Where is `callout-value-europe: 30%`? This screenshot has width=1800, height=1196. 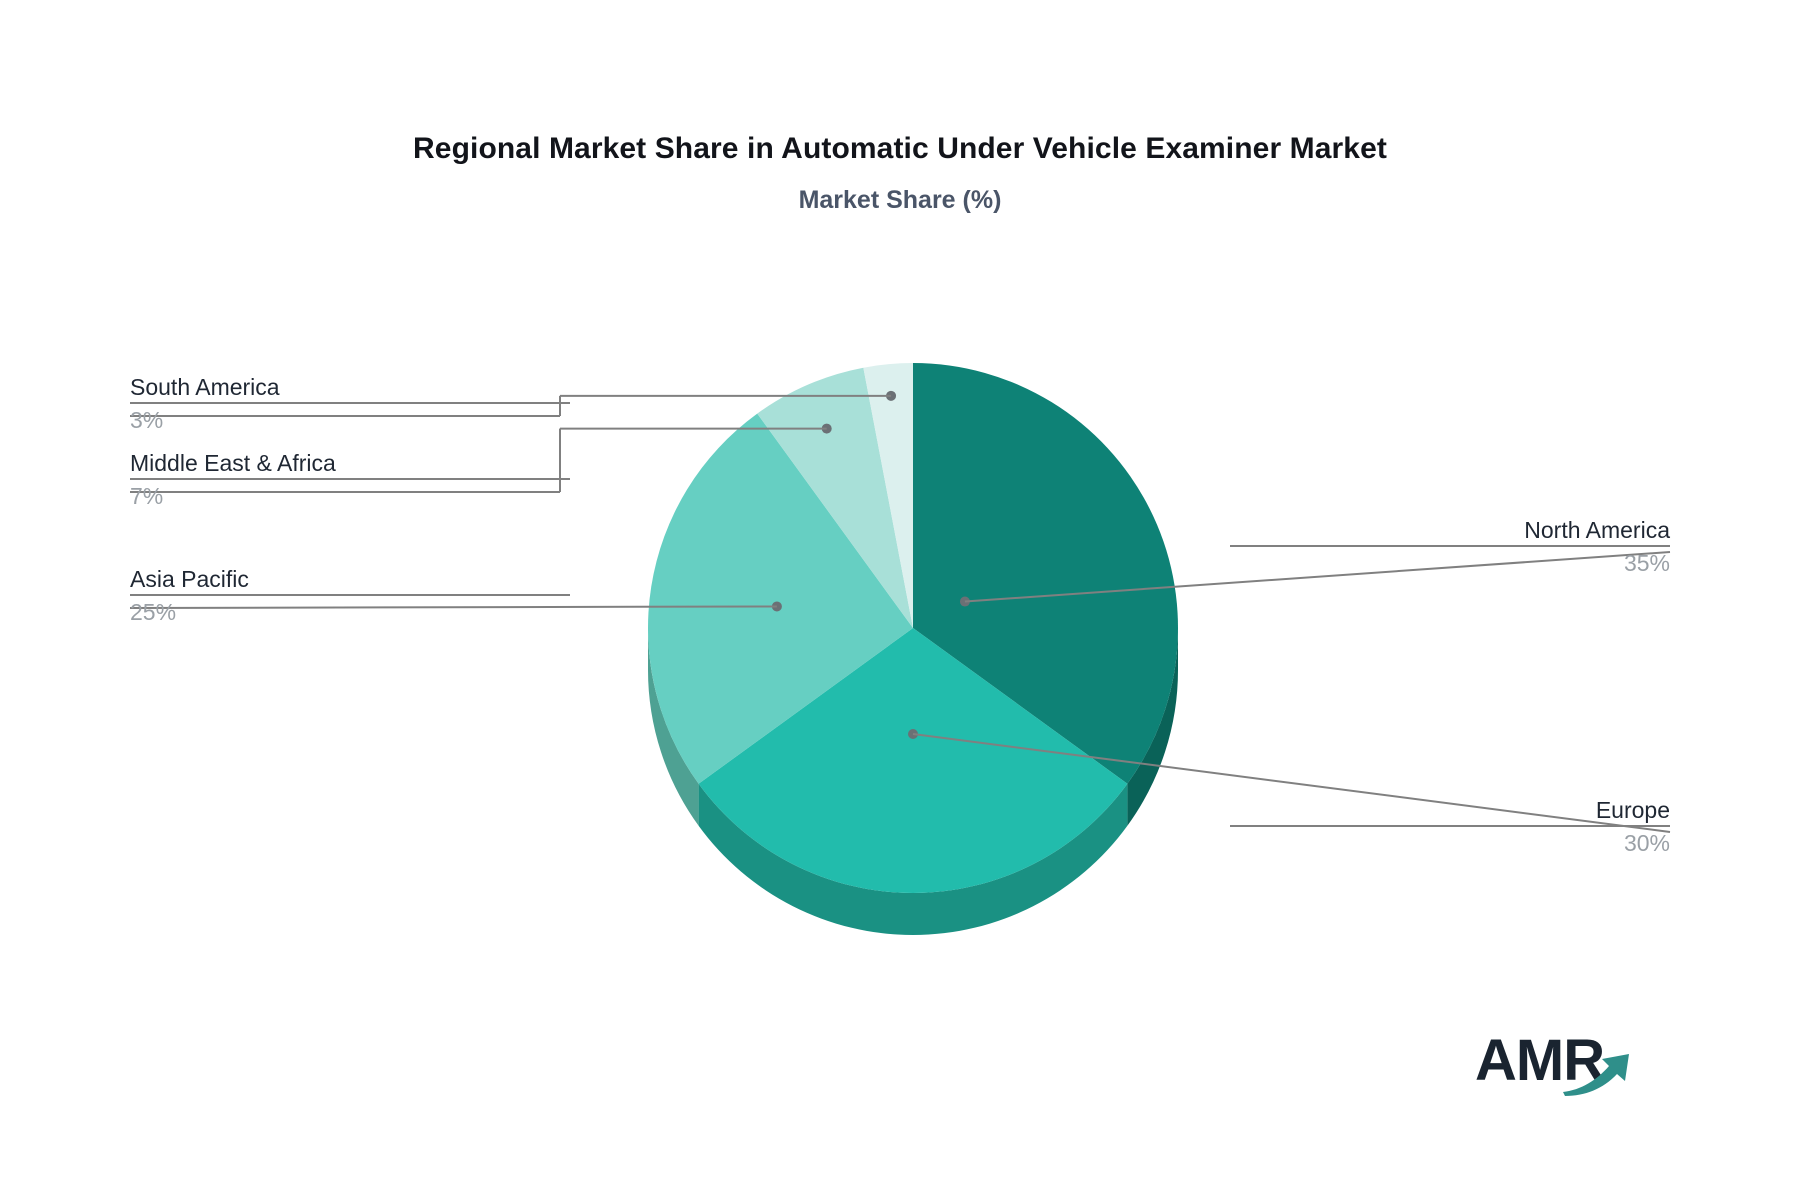
callout-value-europe: 30% is located at coordinates (1646, 843).